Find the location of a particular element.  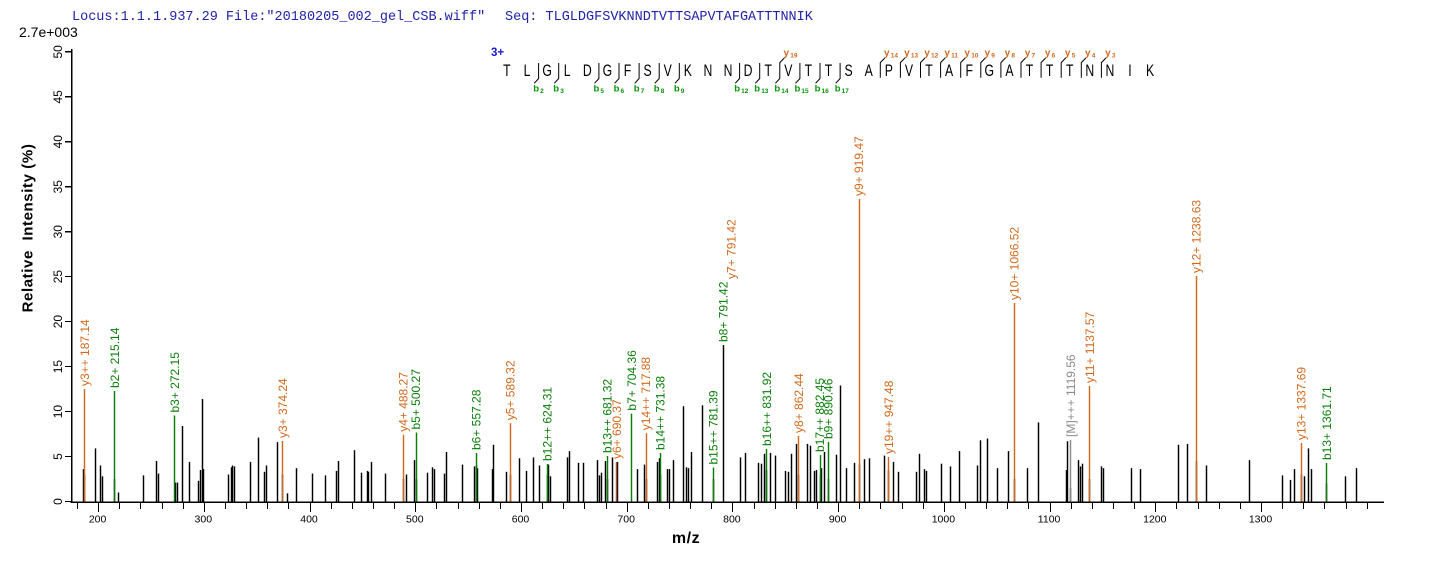

svg-text: 200 is located at coordinates (98, 519).